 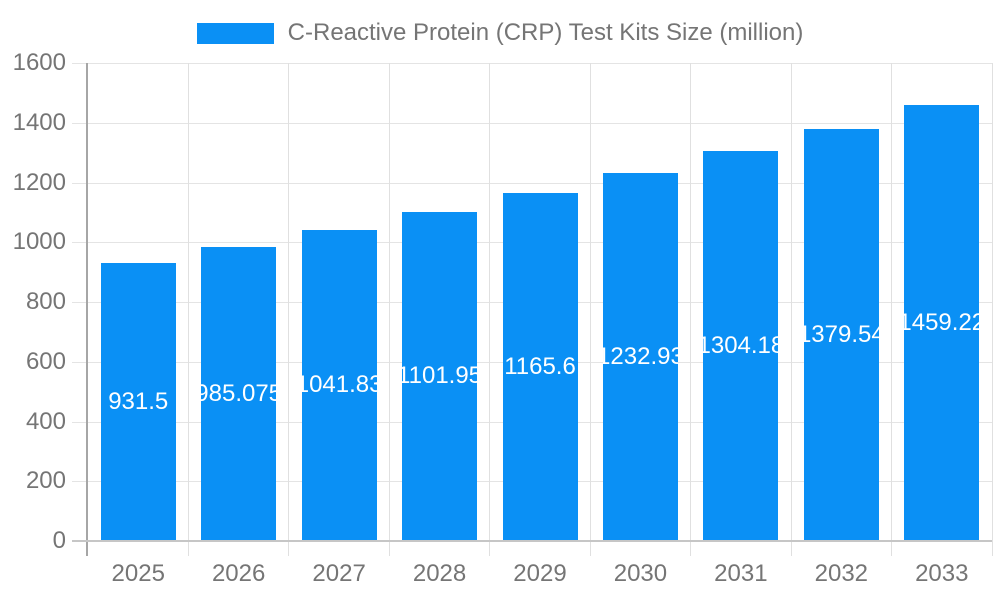 I want to click on bar-2032: 1379.54, so click(x=841, y=334).